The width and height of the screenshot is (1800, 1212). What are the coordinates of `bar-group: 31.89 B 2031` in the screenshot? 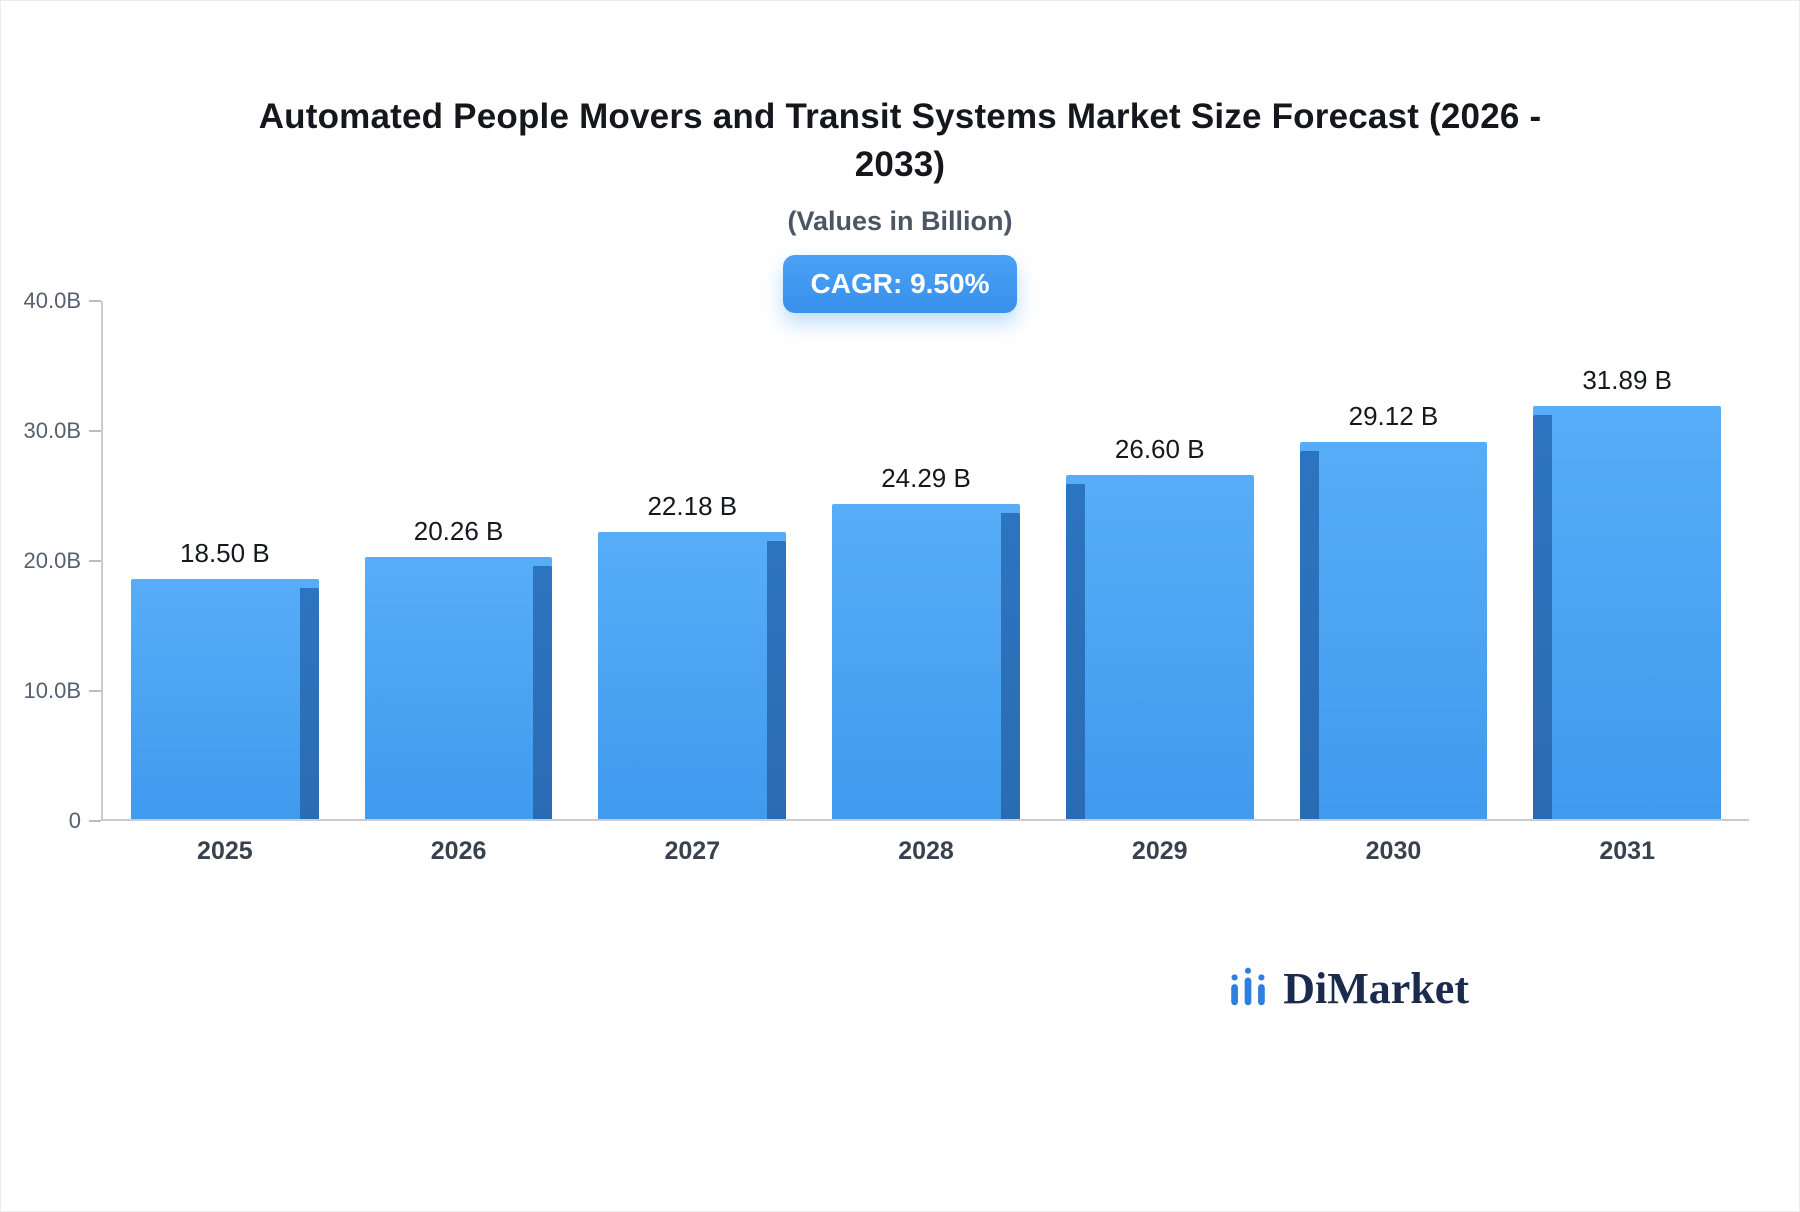 It's located at (1627, 583).